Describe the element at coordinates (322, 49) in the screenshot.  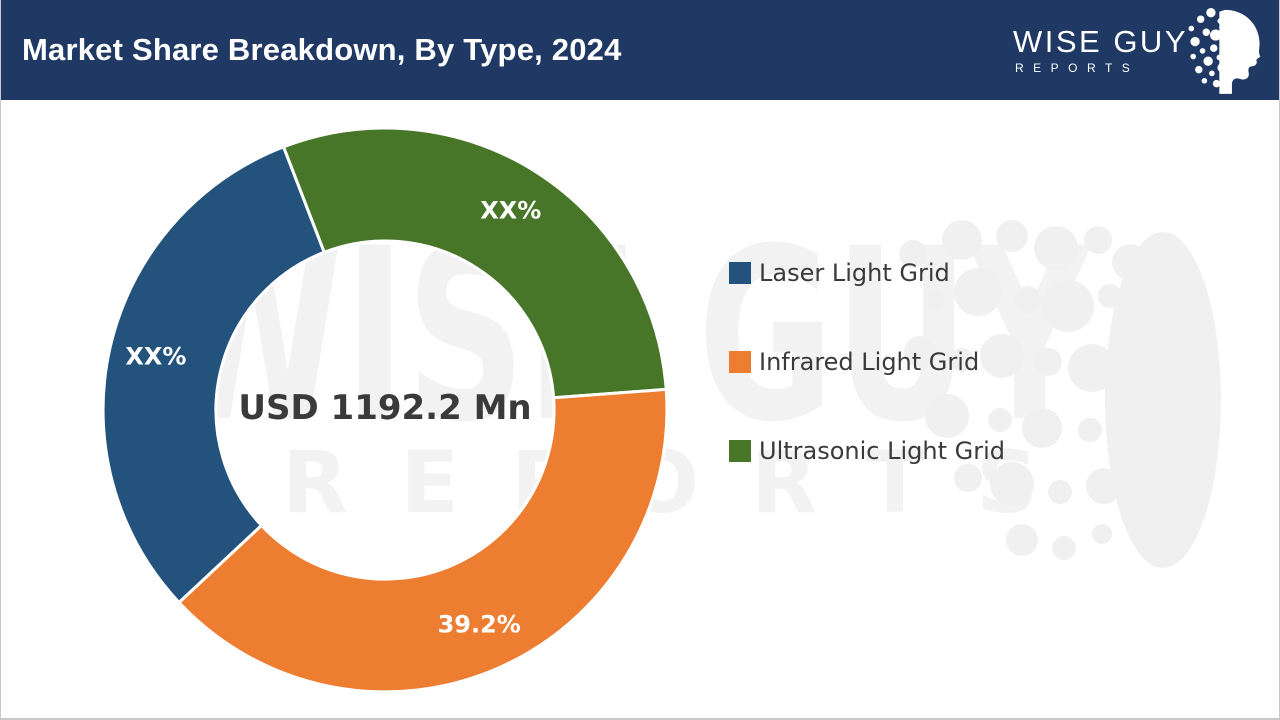
I see `chart-title: Market Share Breakdown, By Type, 2024` at that location.